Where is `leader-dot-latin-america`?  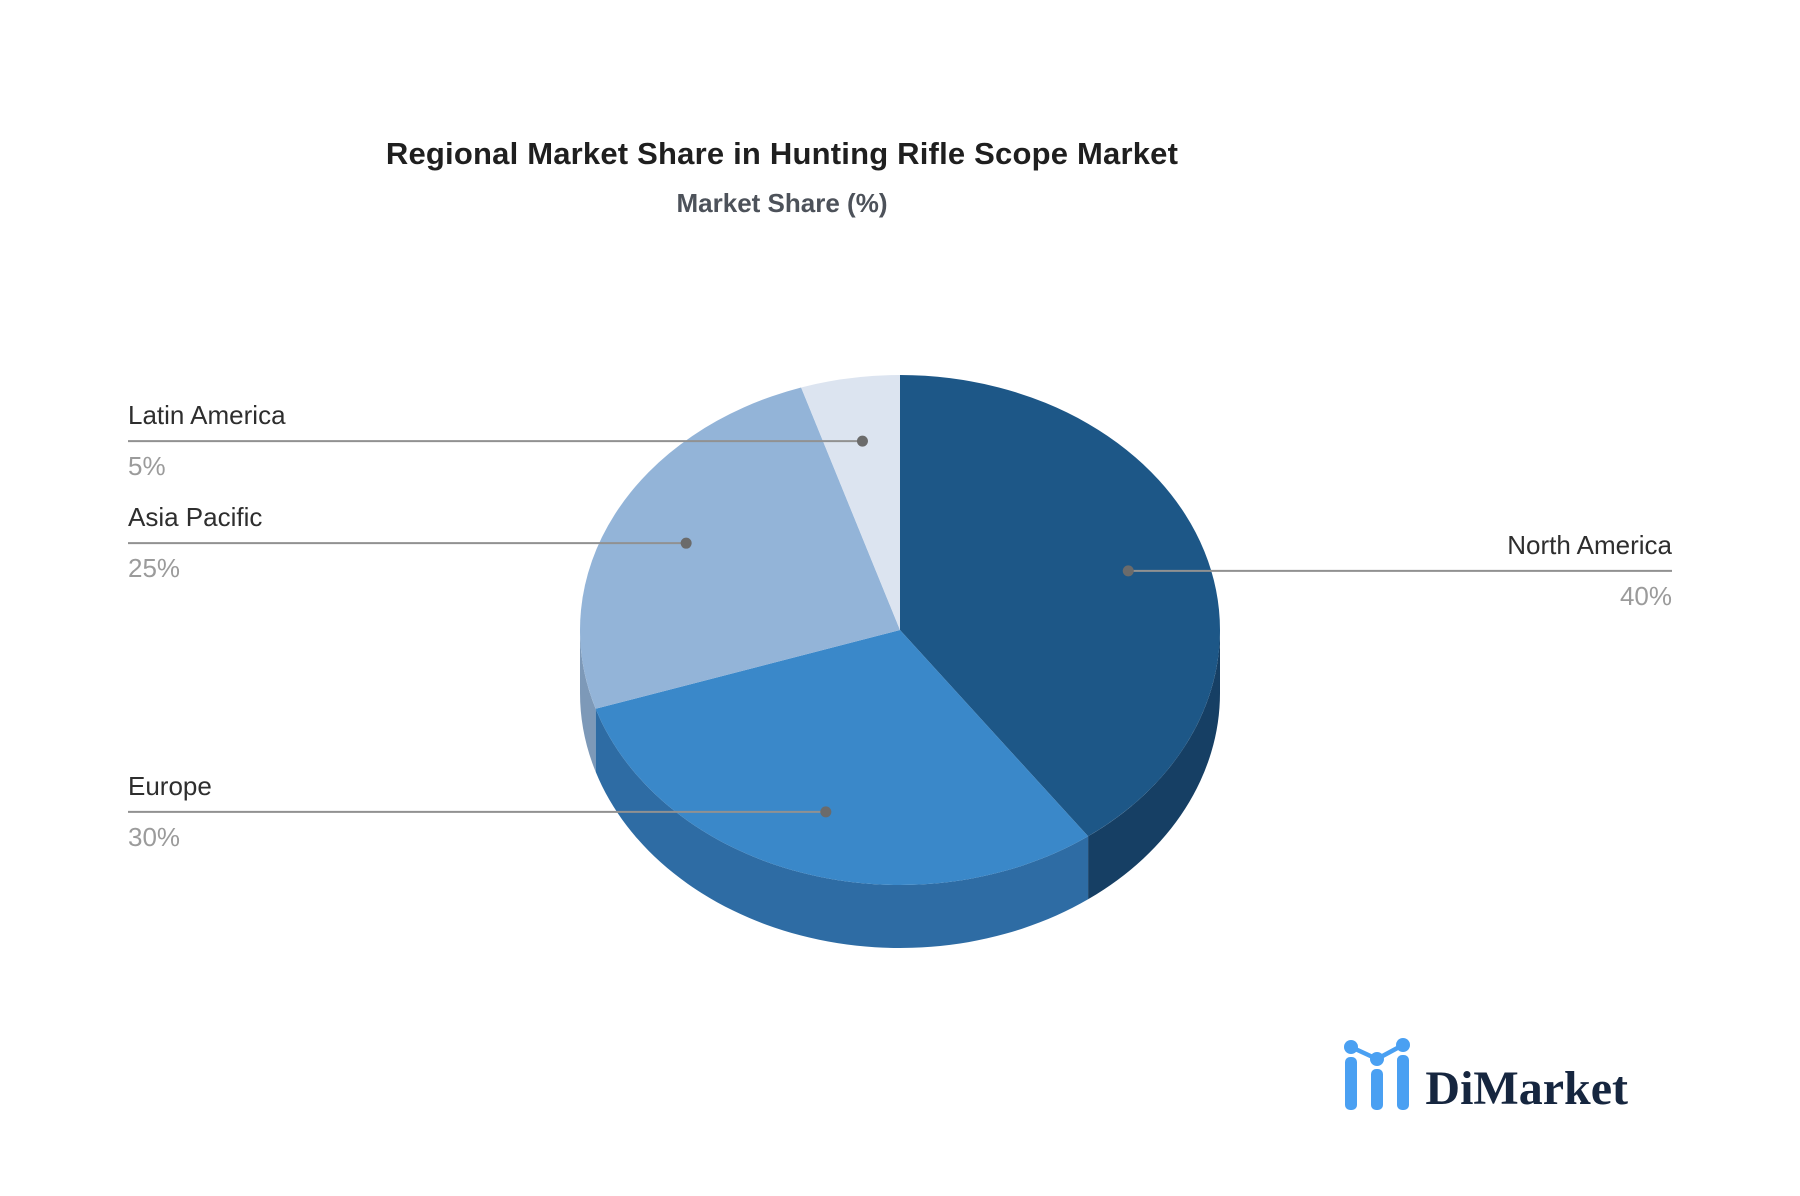
leader-dot-latin-america is located at coordinates (862, 441).